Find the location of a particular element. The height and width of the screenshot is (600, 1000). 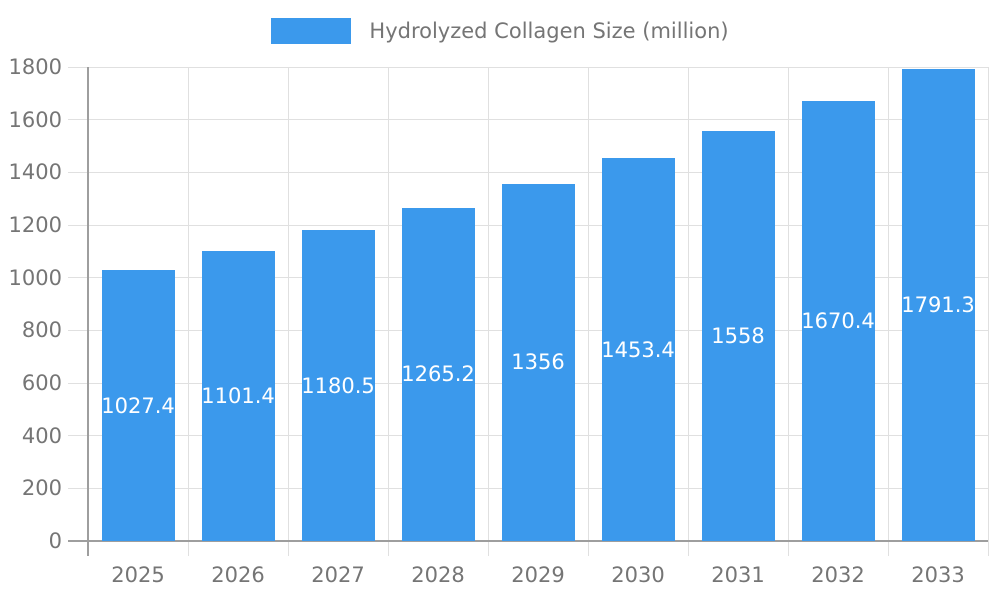

x-axis-tick-label: 2029 is located at coordinates (538, 575).